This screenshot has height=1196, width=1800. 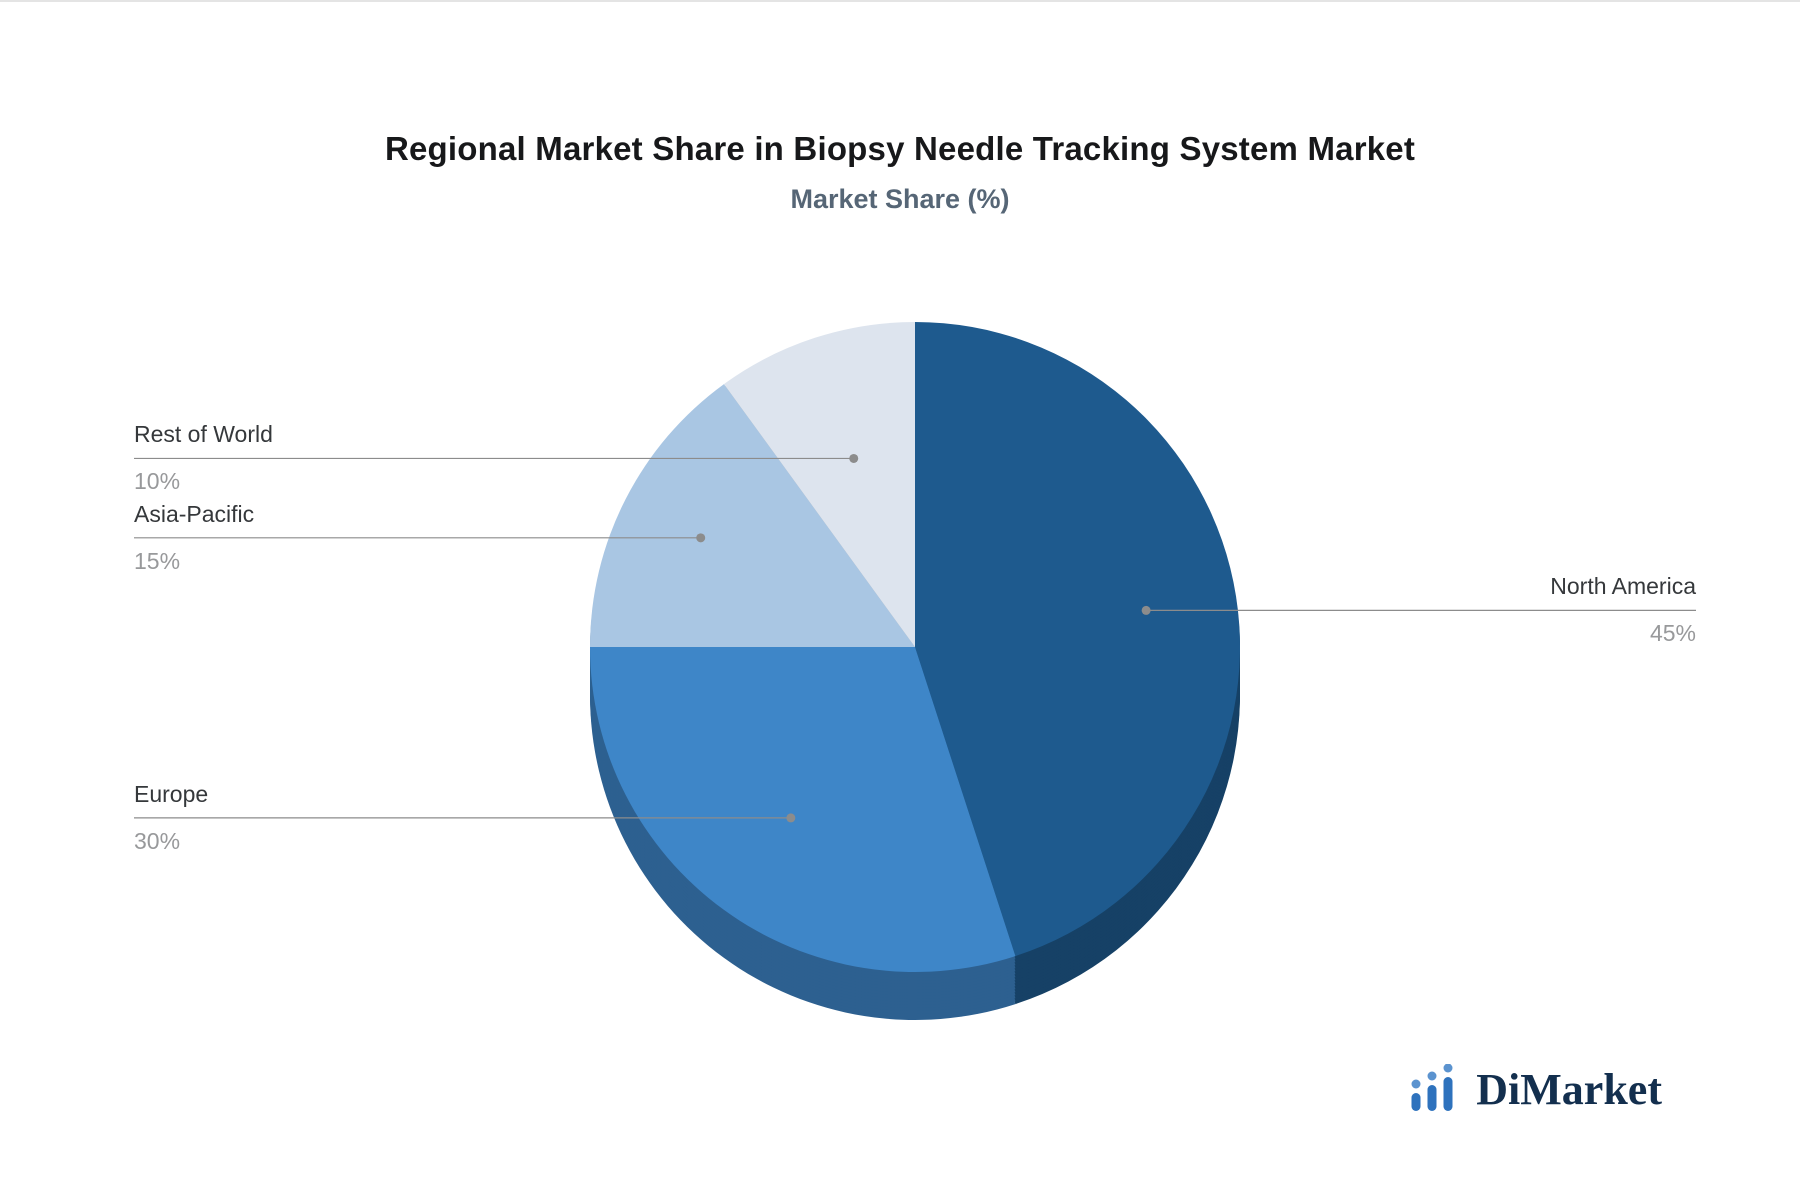 What do you see at coordinates (203, 434) in the screenshot?
I see `slice-label-name-rest-of-world: Rest of World` at bounding box center [203, 434].